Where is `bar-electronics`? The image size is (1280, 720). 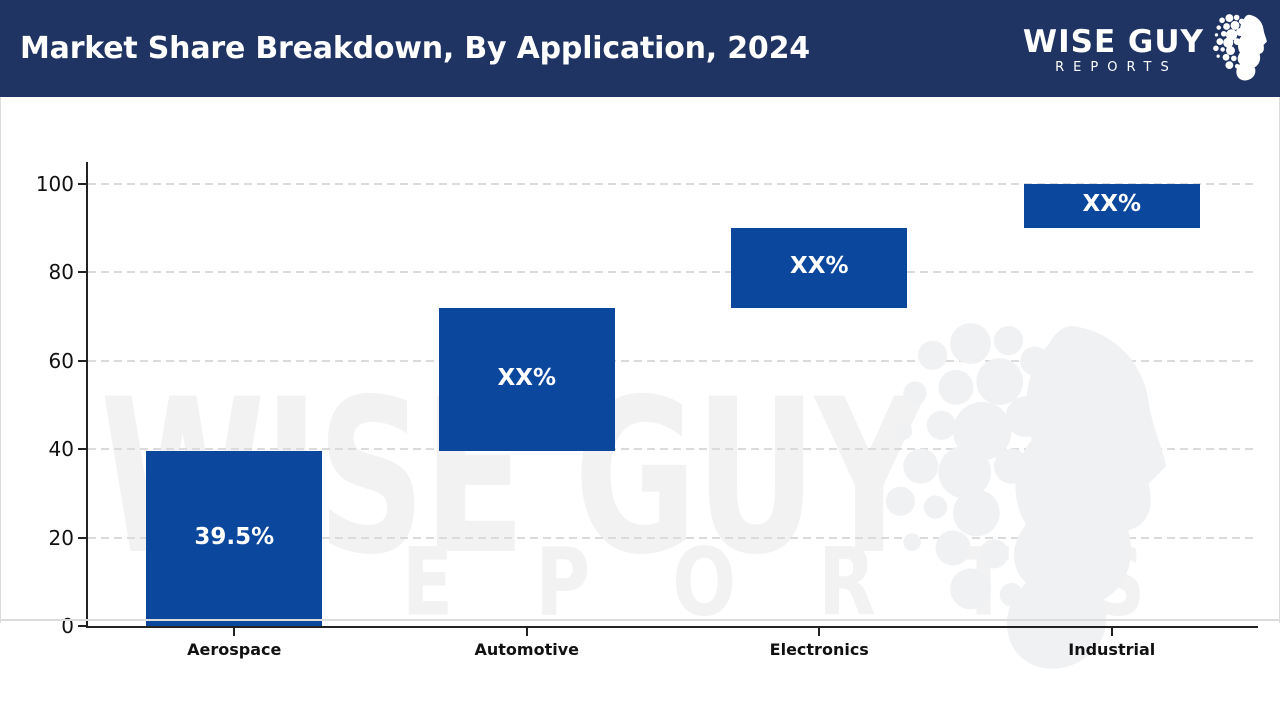
bar-electronics is located at coordinates (819, 268).